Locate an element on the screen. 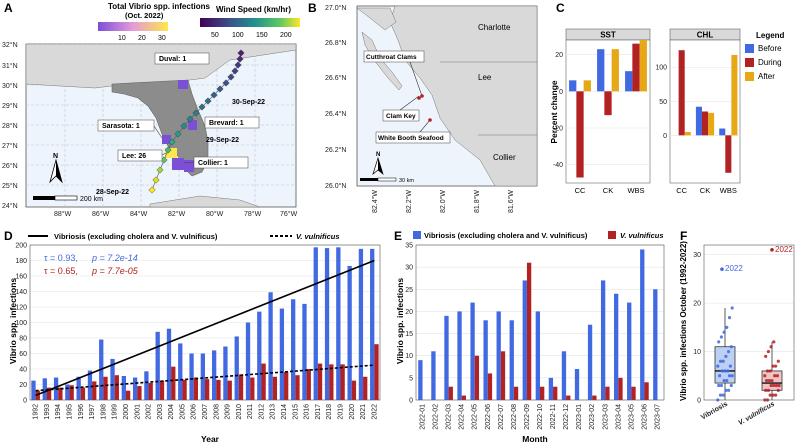 The width and height of the screenshot is (800, 445). bar-during is located at coordinates (580, 134).